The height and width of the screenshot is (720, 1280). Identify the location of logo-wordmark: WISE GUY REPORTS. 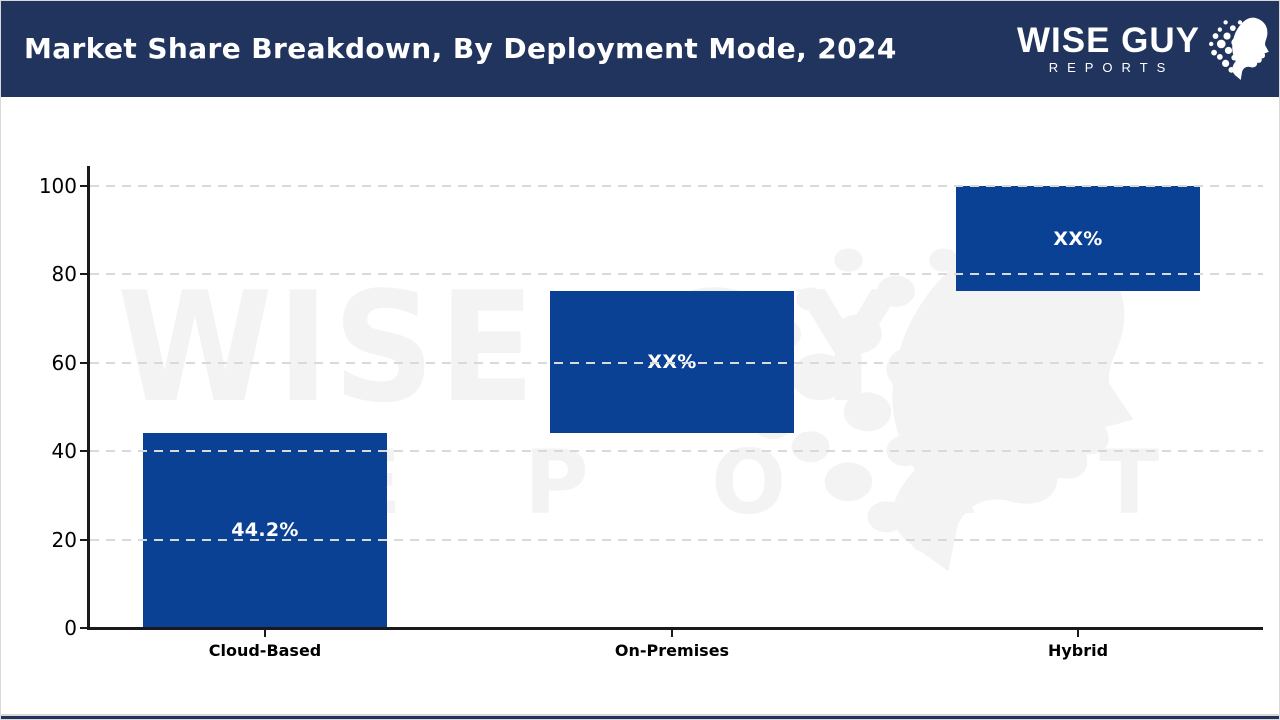
(1109, 48).